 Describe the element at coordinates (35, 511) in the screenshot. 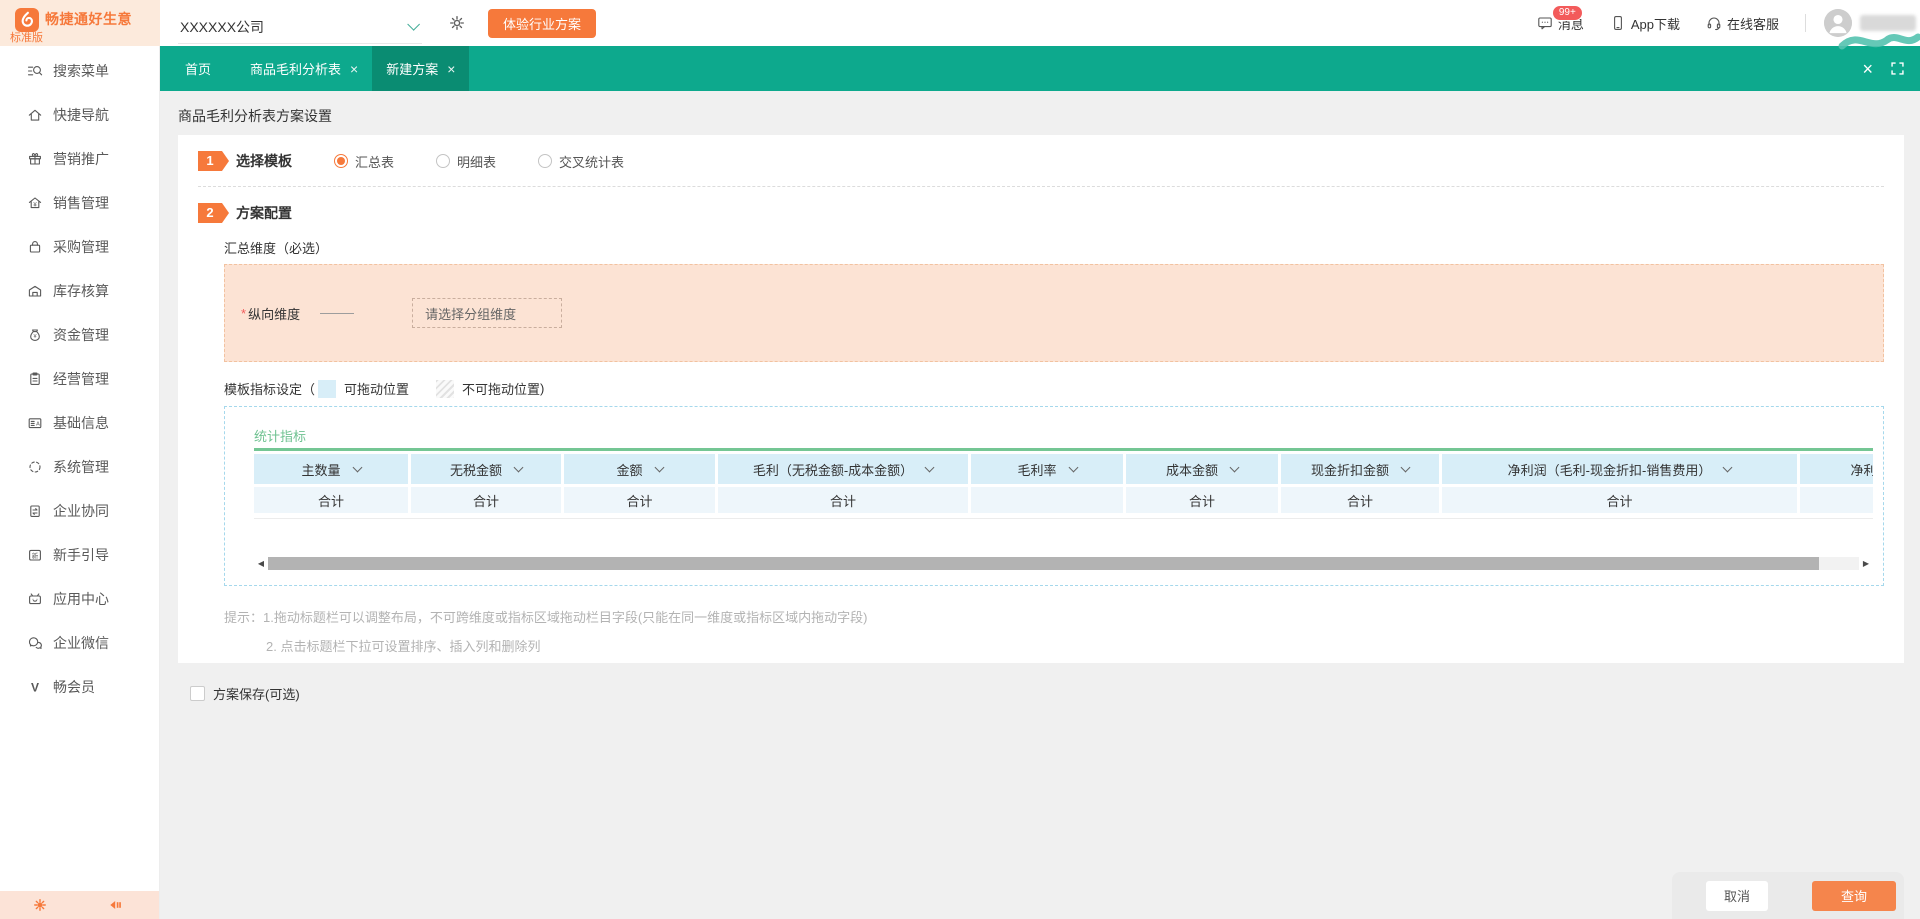

I see `sync-clipboard-icon` at that location.